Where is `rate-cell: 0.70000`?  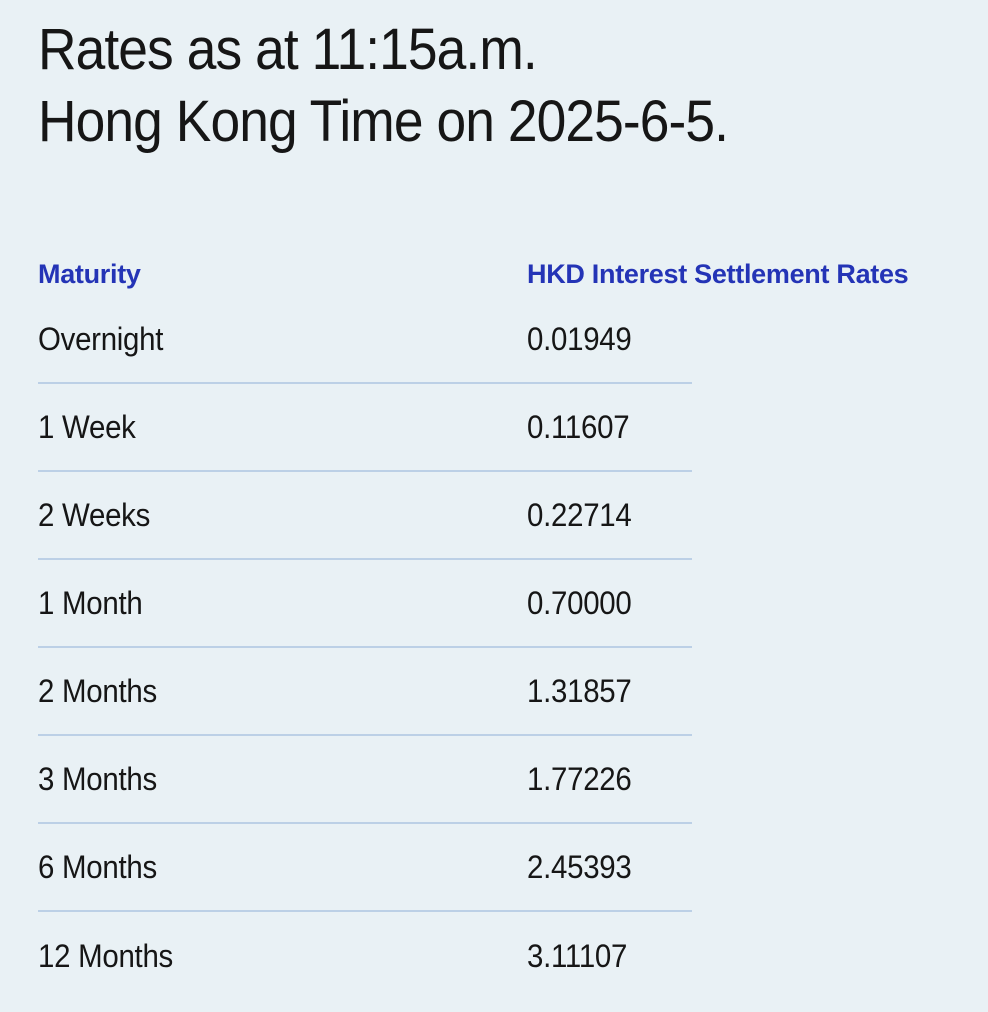 rate-cell: 0.70000 is located at coordinates (579, 602).